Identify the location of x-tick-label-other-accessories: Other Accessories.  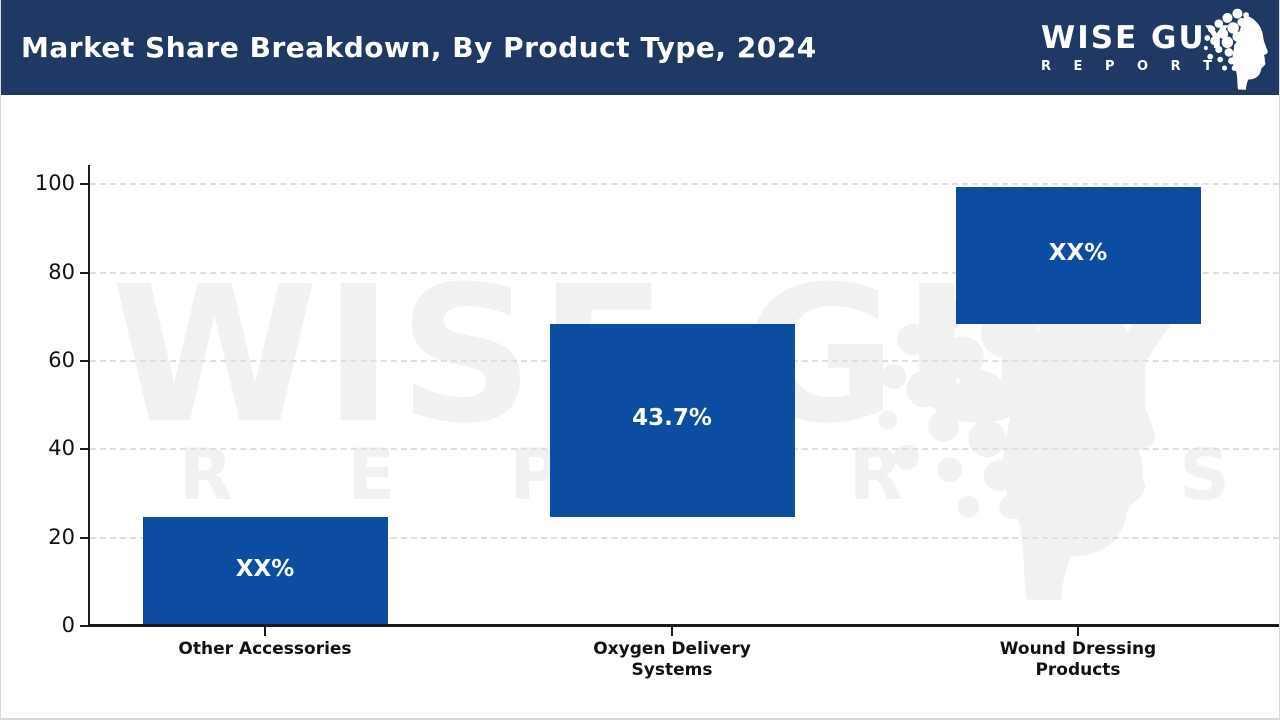
(265, 649).